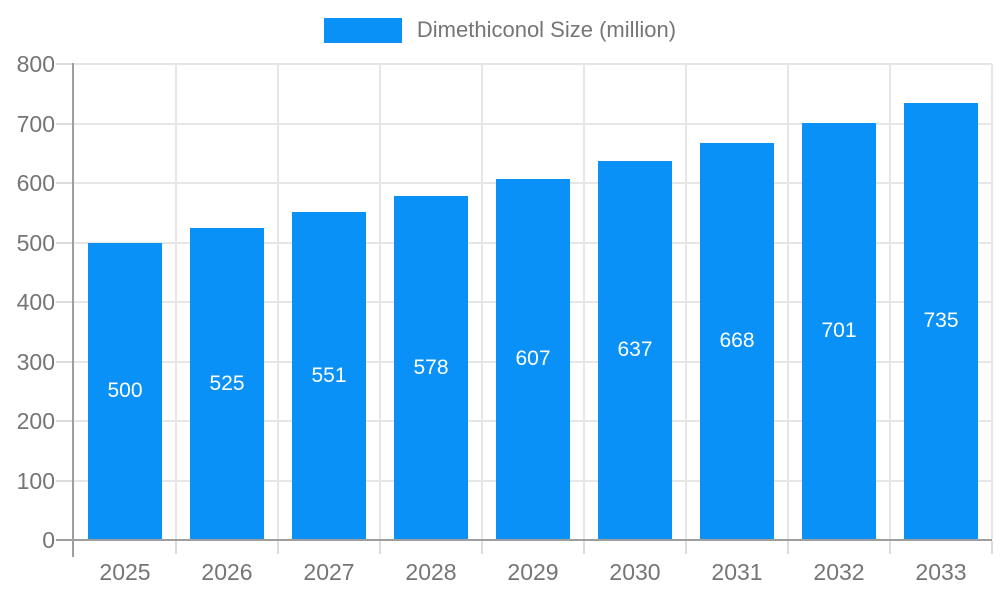  Describe the element at coordinates (35, 361) in the screenshot. I see `y-axis-label: 300` at that location.